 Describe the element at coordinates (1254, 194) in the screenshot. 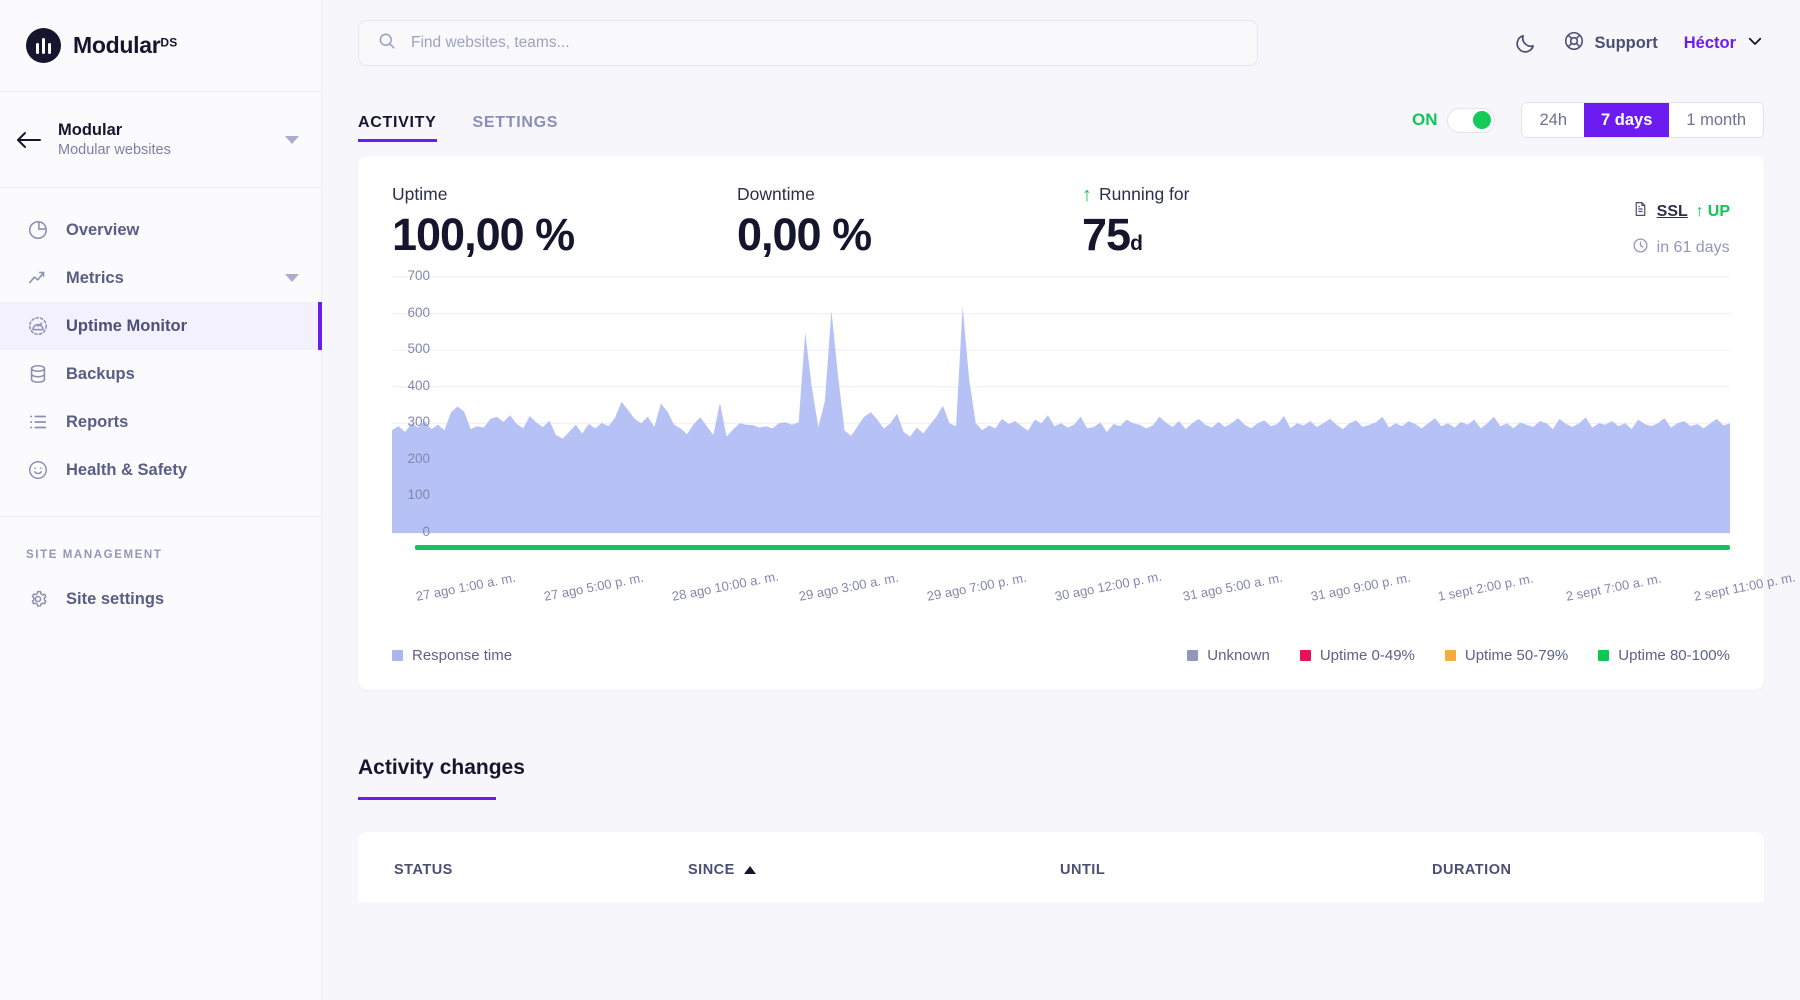

I see `stat-running-label-row: ↑ Running for` at that location.